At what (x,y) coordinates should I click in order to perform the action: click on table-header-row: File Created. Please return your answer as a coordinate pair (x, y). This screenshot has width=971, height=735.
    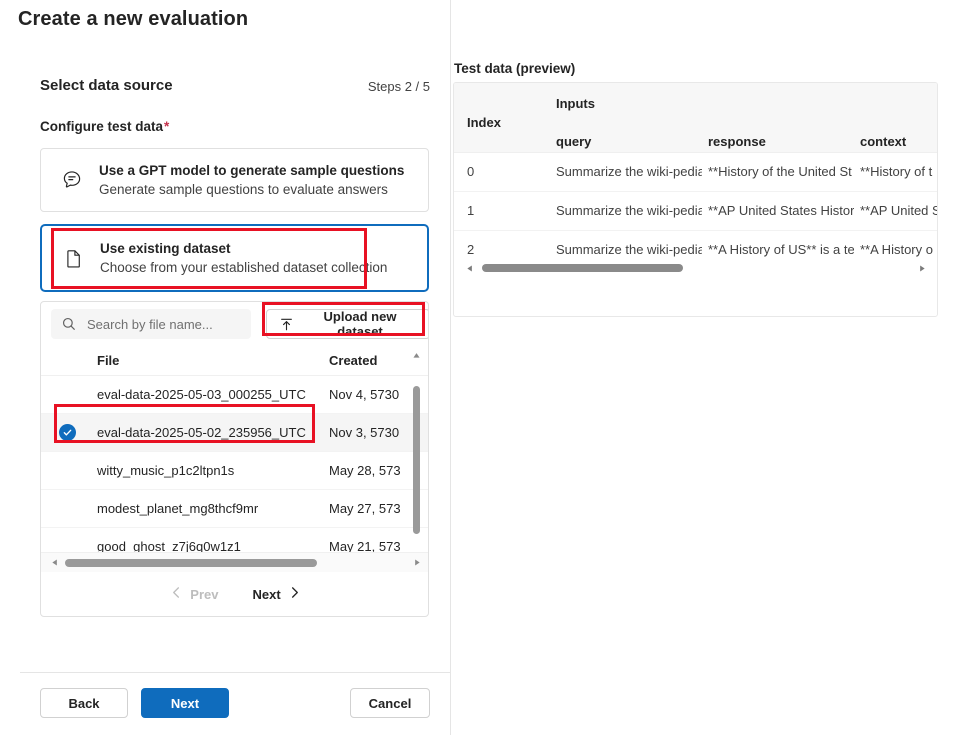
    Looking at the image, I should click on (234, 361).